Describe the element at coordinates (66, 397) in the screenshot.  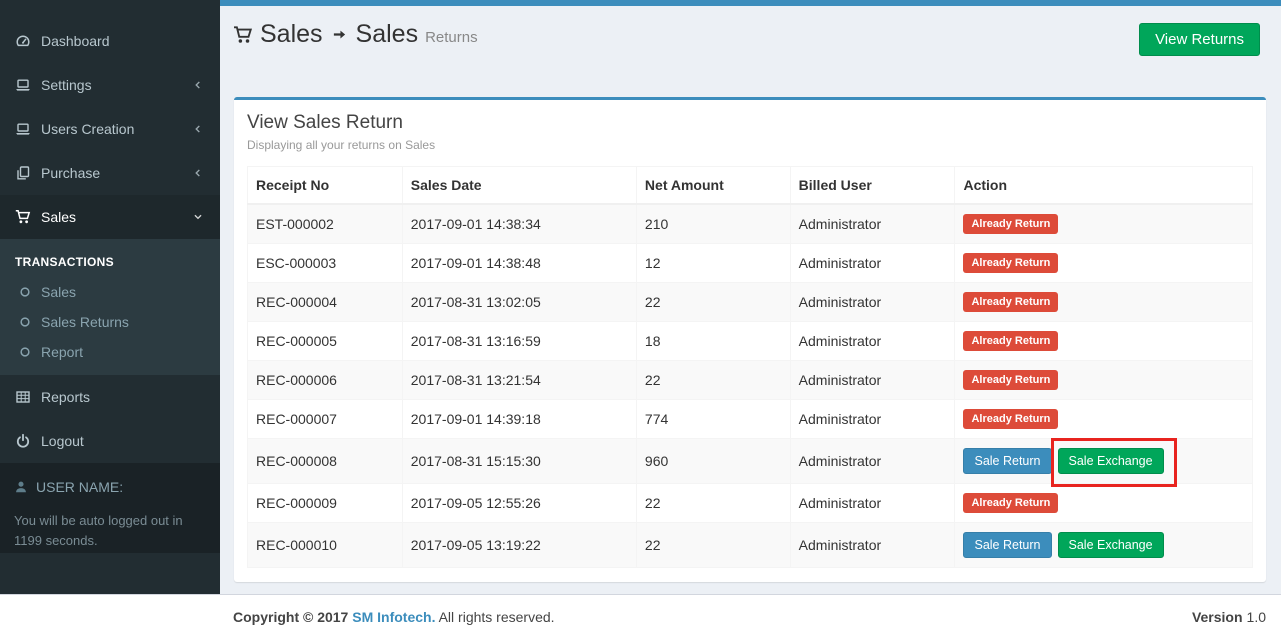
I see `sidebar-item-label: Reports` at that location.